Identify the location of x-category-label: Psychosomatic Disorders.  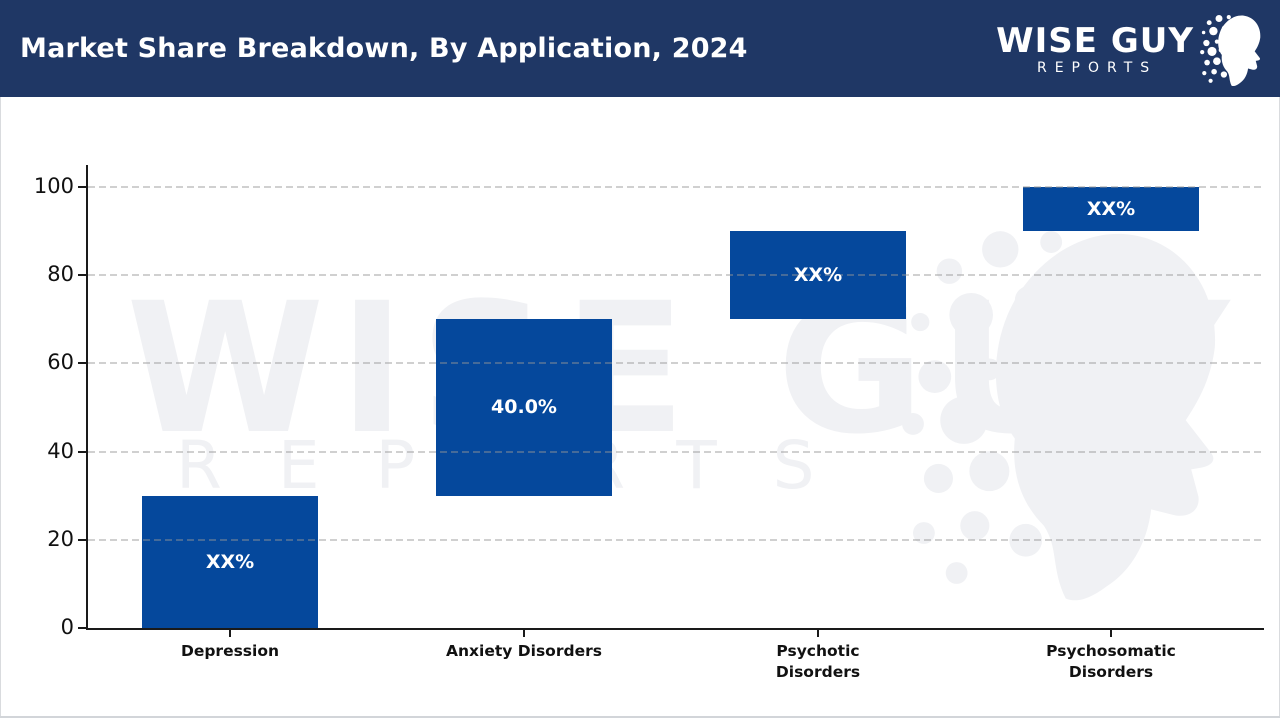
(1111, 662).